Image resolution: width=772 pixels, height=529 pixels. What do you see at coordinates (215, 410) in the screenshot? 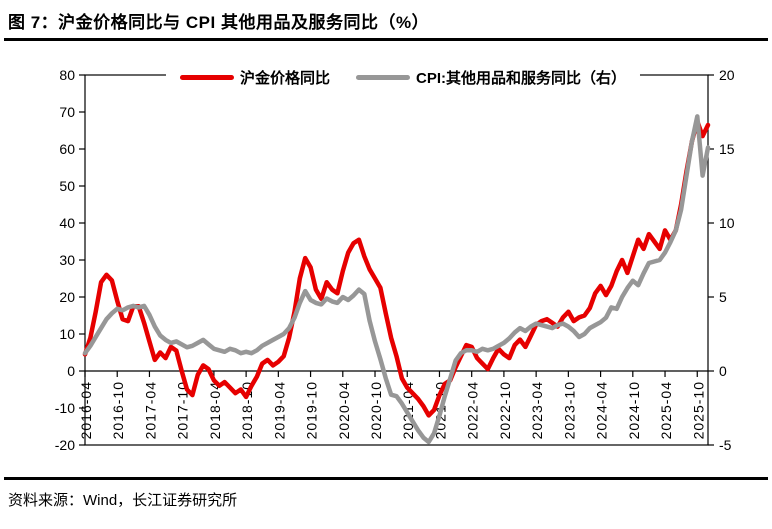
I see `svg-text: 2018-04` at bounding box center [215, 410].